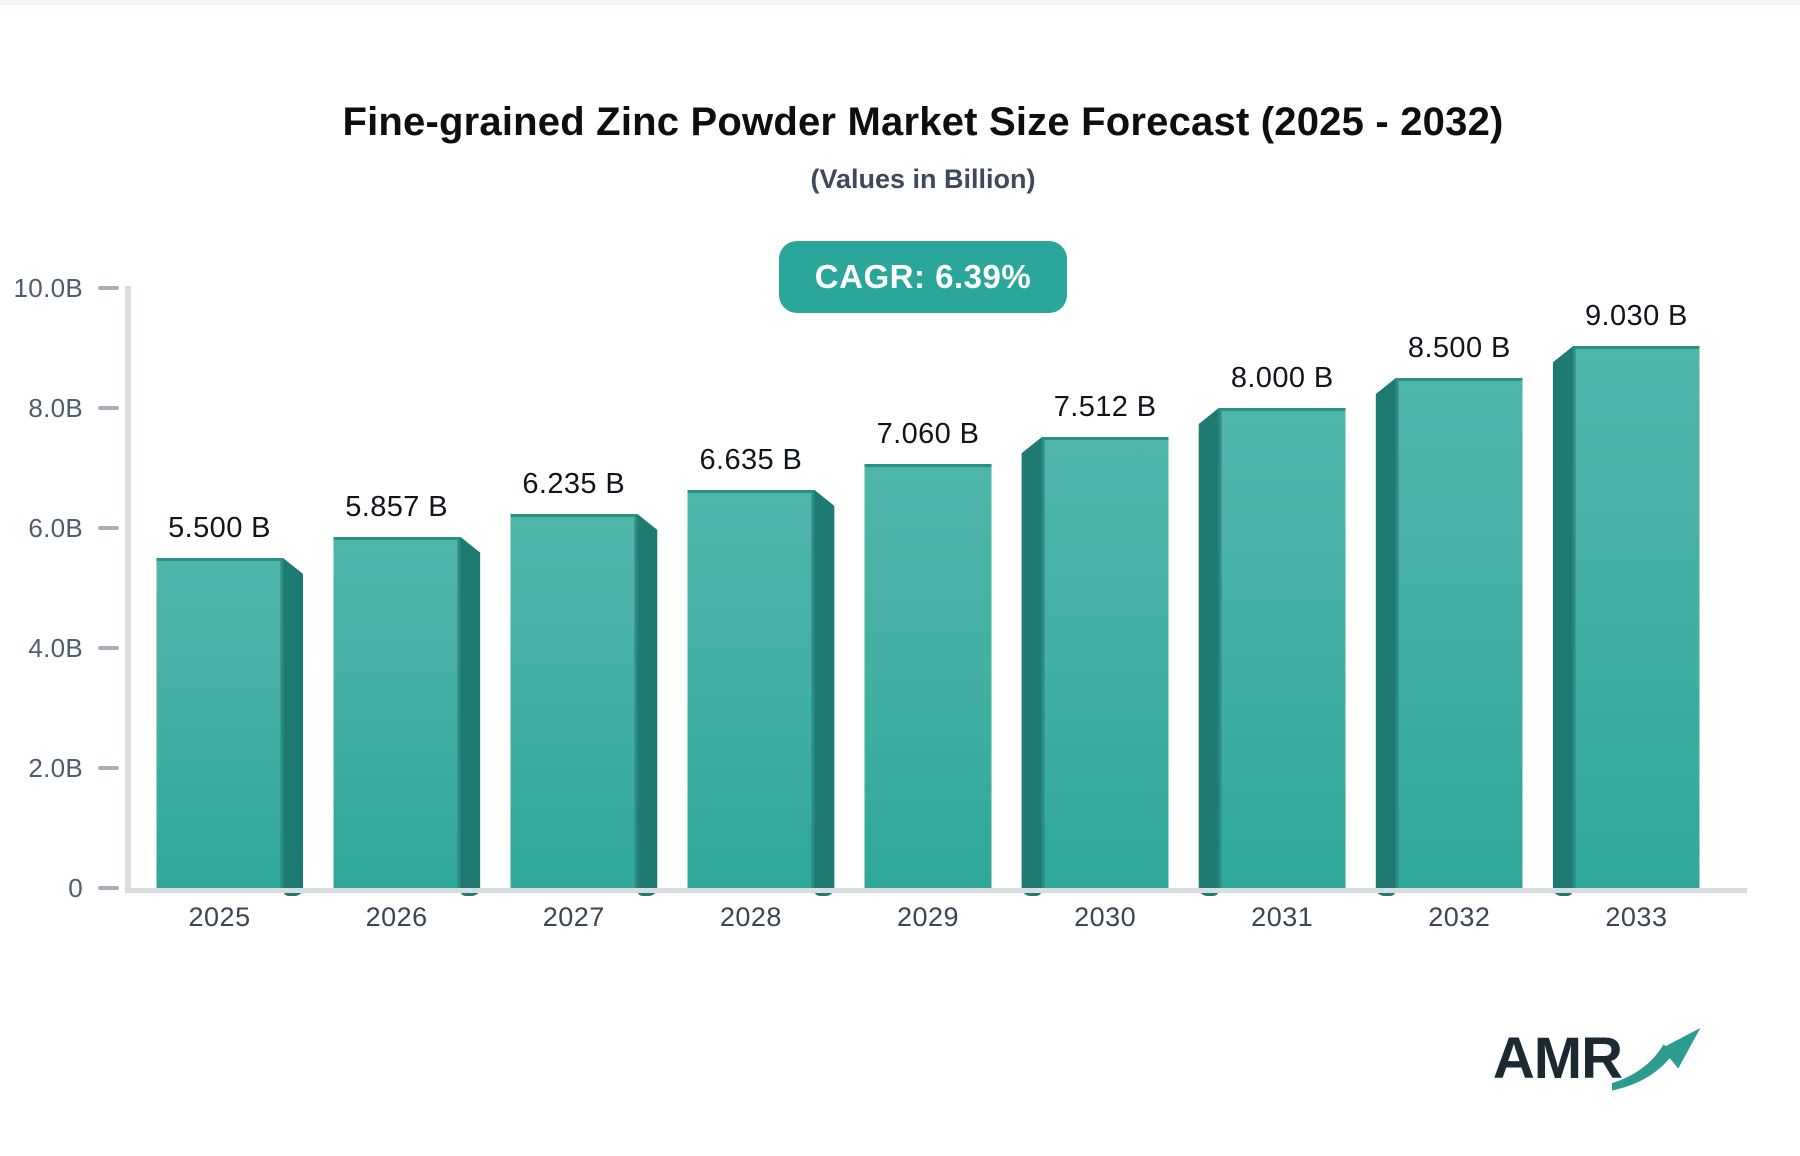 The image size is (1800, 1156). What do you see at coordinates (1272, 652) in the screenshot?
I see `bar-2031` at bounding box center [1272, 652].